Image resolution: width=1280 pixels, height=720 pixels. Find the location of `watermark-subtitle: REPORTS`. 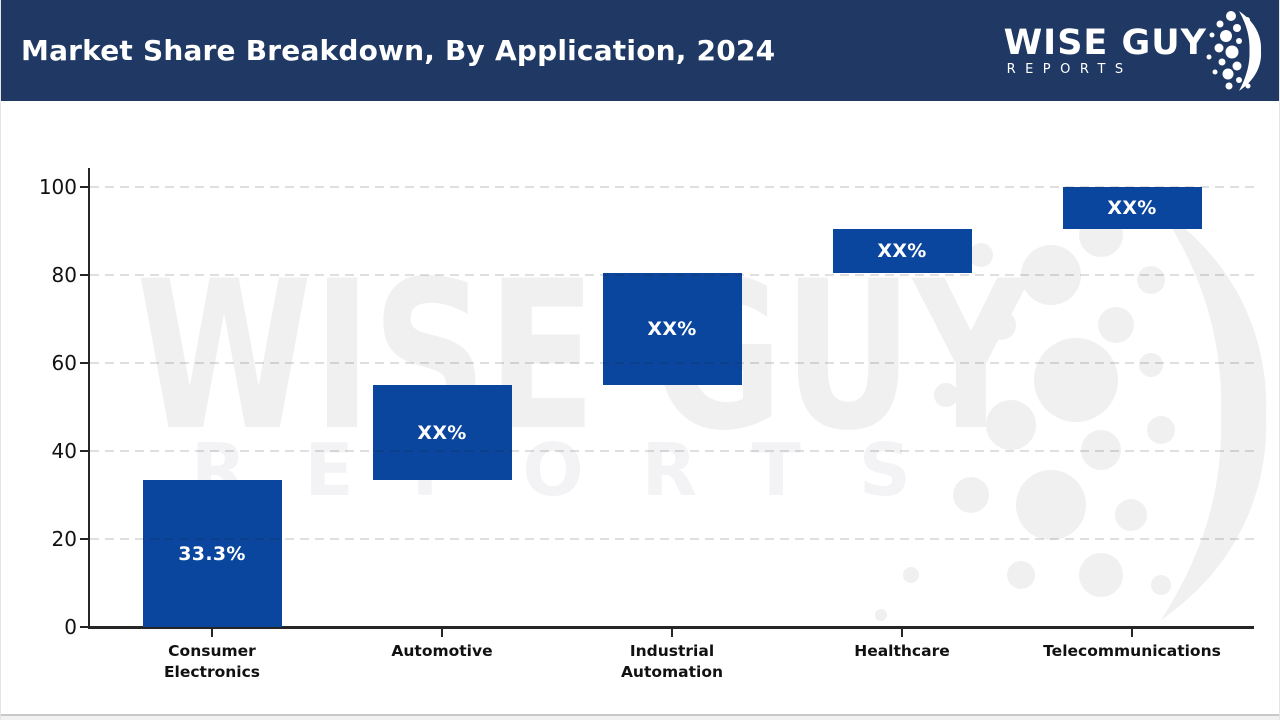

watermark-subtitle: REPORTS is located at coordinates (580, 470).